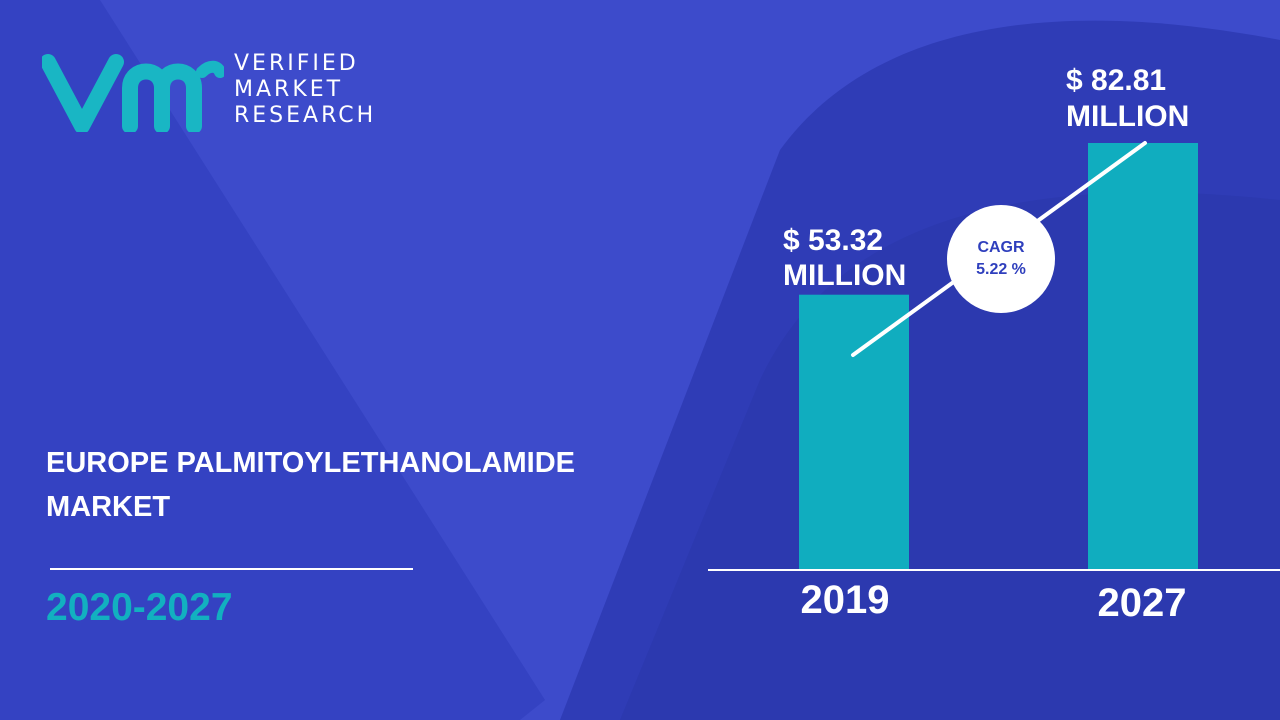 The height and width of the screenshot is (720, 1280). What do you see at coordinates (1143, 356) in the screenshot?
I see `bar-2027` at bounding box center [1143, 356].